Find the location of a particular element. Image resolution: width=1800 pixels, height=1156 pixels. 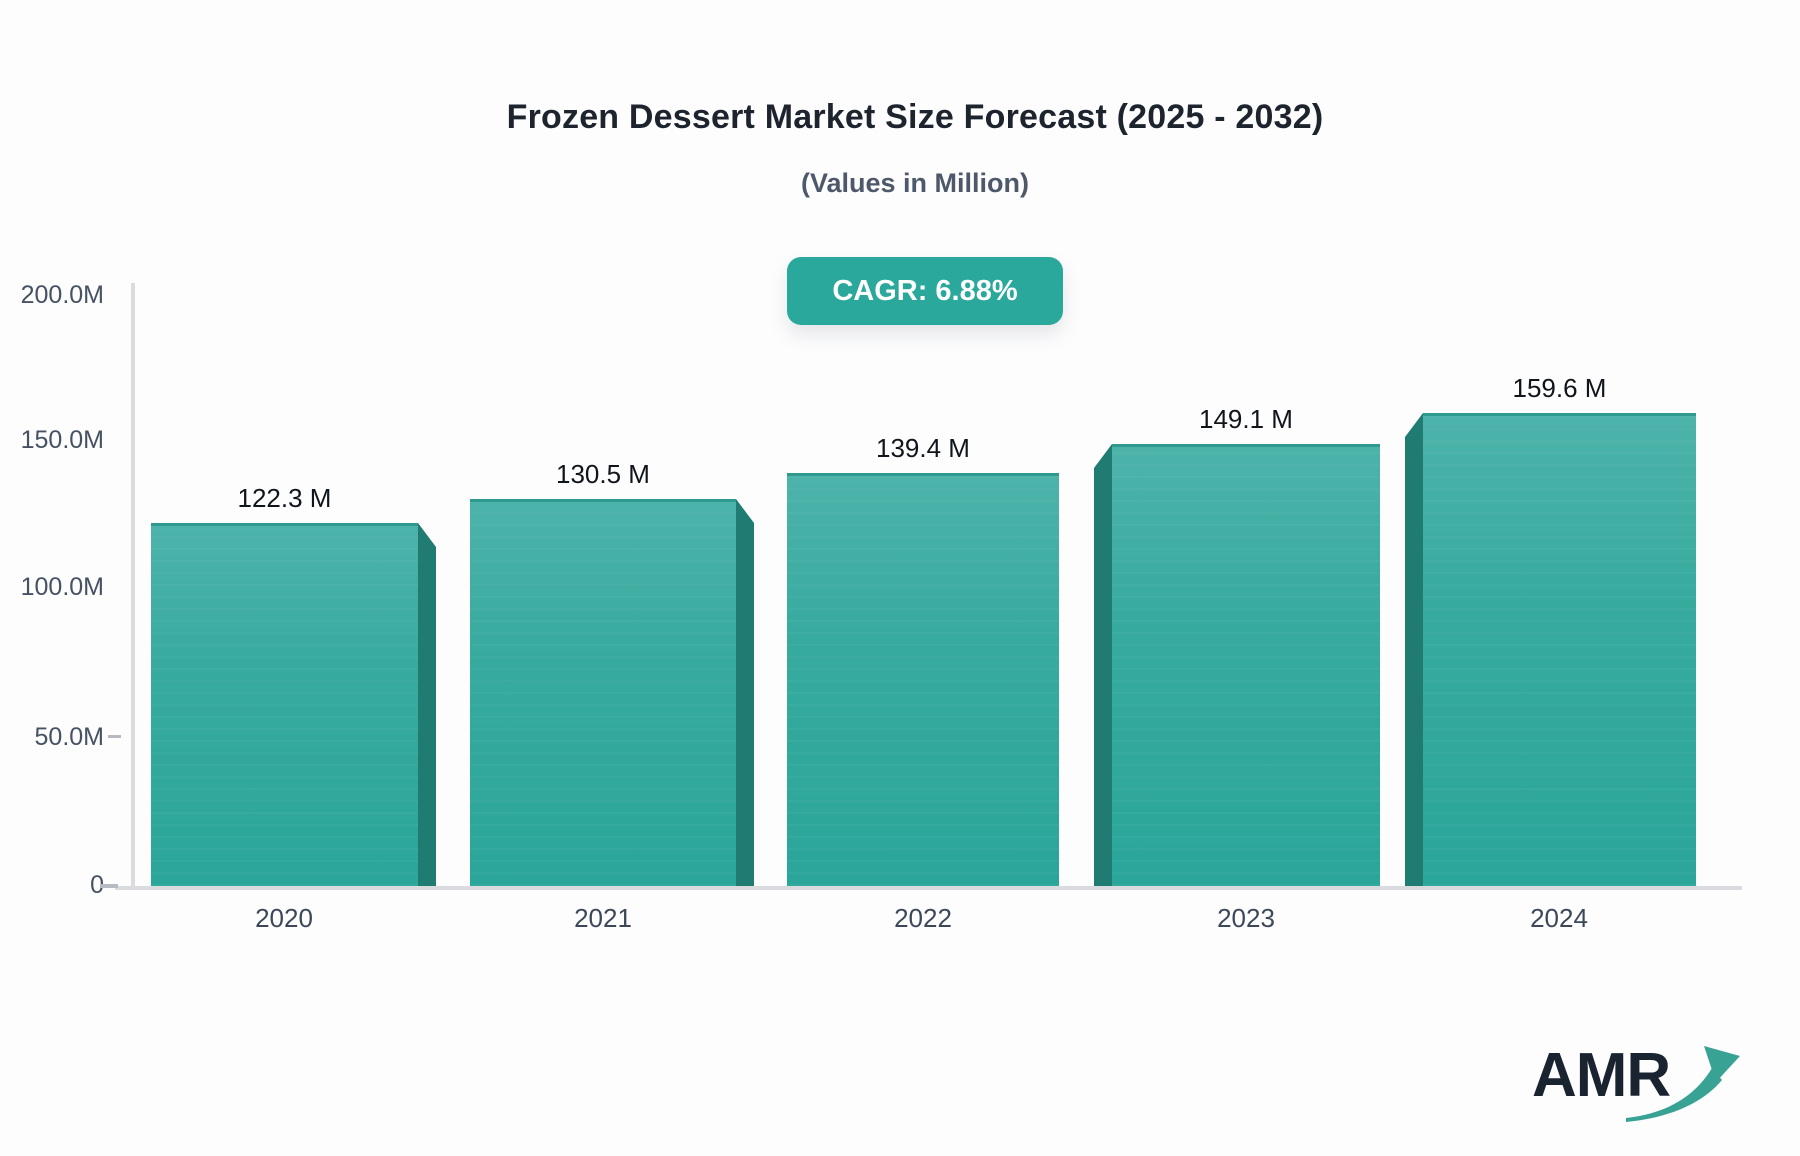

y-tick-200: 200.0M is located at coordinates (62, 295).